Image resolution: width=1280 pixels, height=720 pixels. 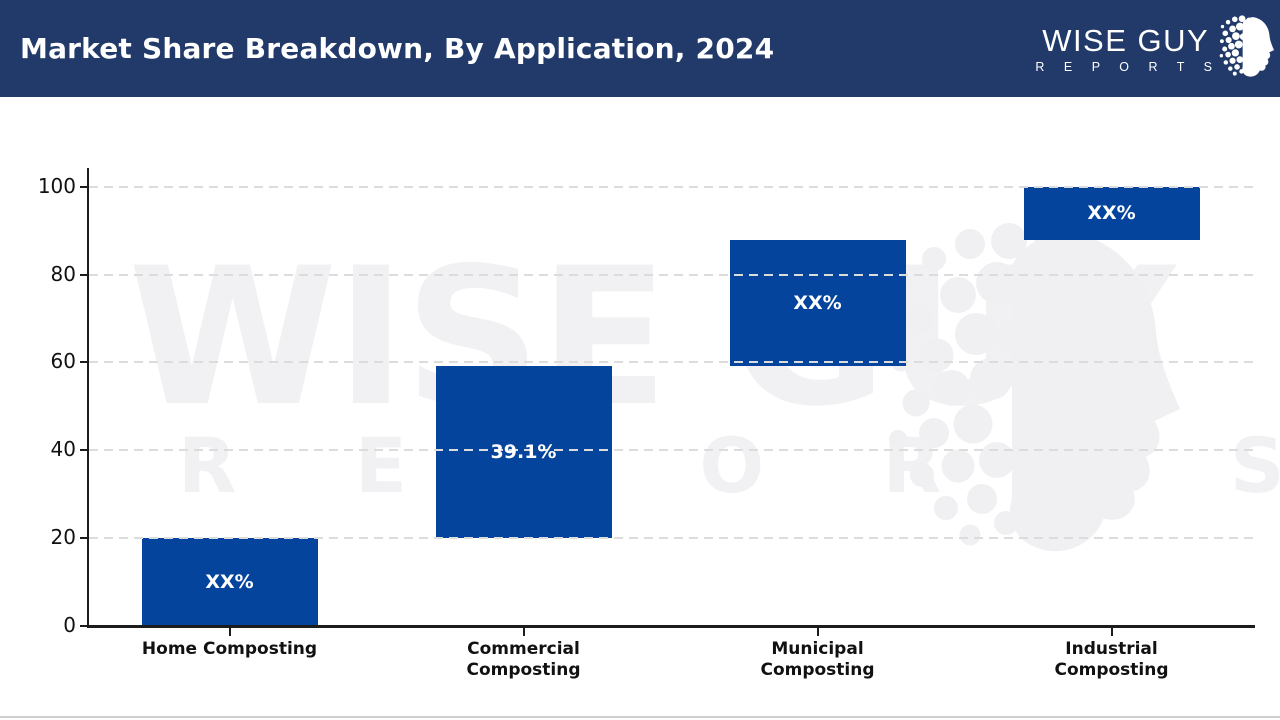 I want to click on logo-wordmark: WISE GUY, so click(x=1126, y=41).